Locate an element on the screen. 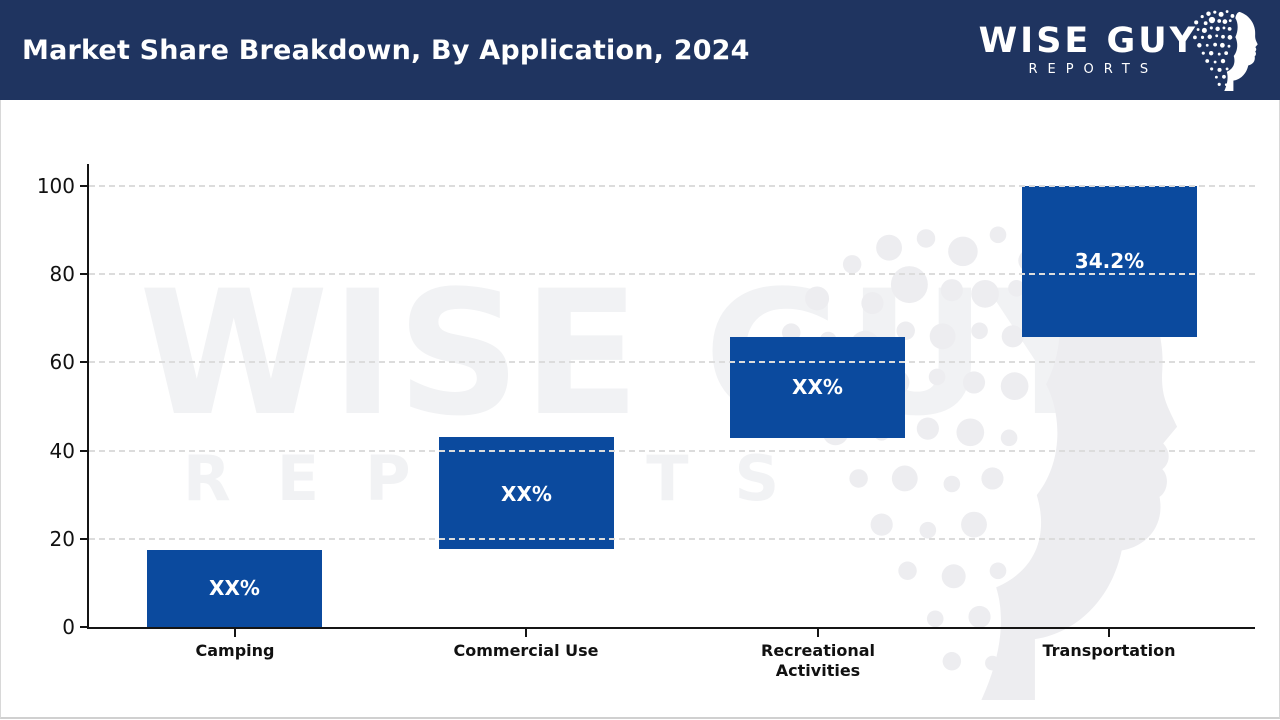 This screenshot has width=1280, height=720. brand-name: WISE GUY is located at coordinates (1088, 40).